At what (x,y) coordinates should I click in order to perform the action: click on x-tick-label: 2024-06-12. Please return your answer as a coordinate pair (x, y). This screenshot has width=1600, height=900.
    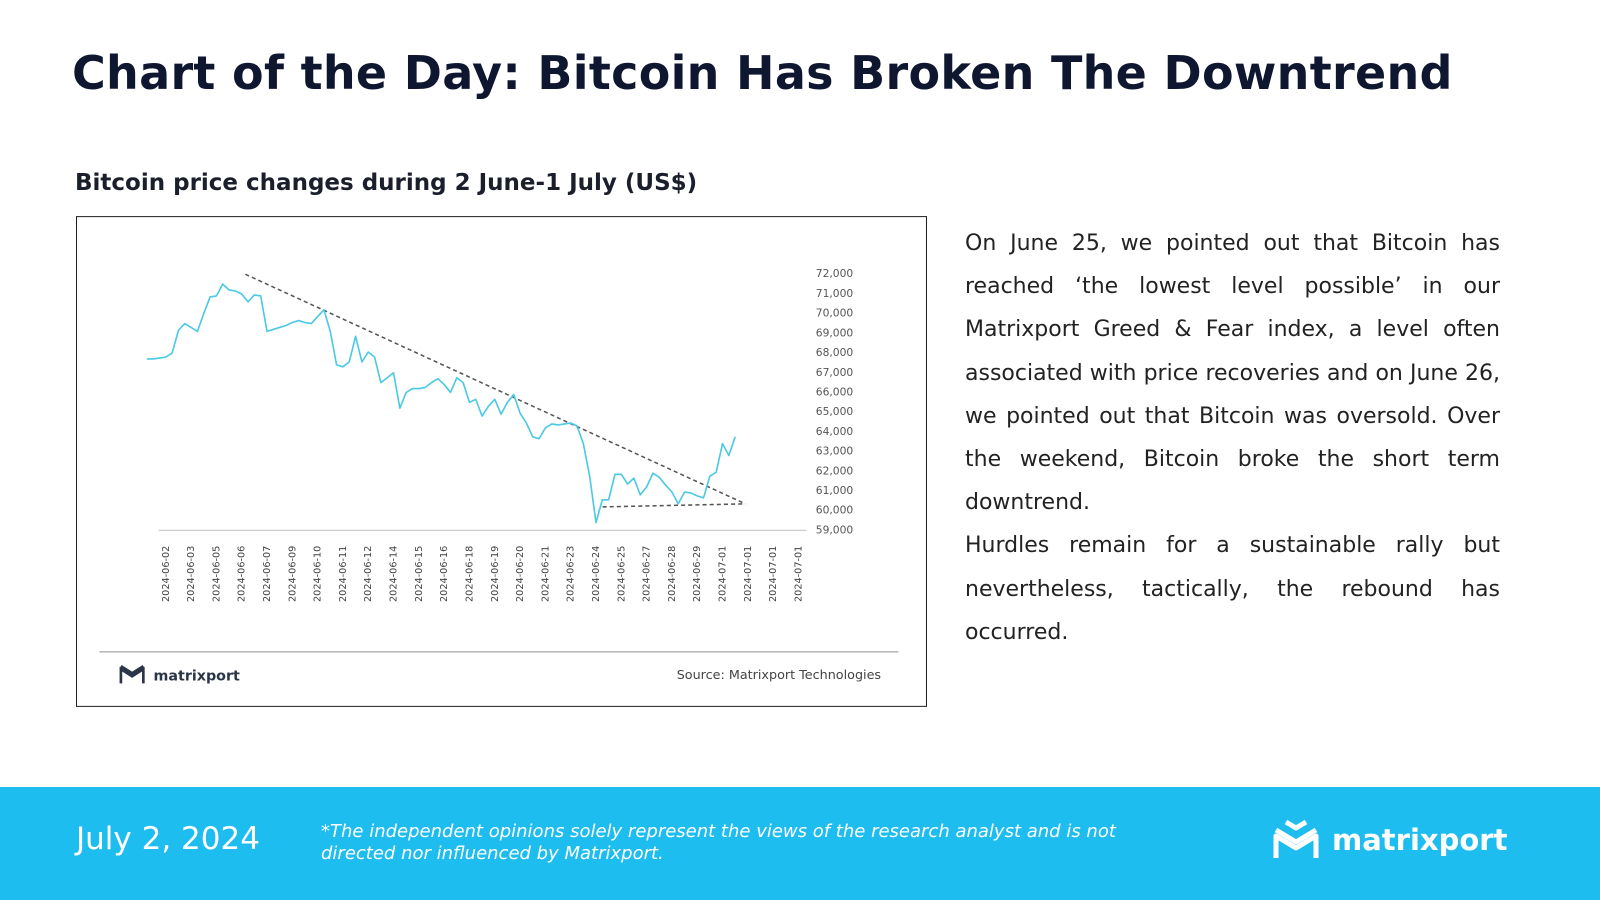
    Looking at the image, I should click on (368, 574).